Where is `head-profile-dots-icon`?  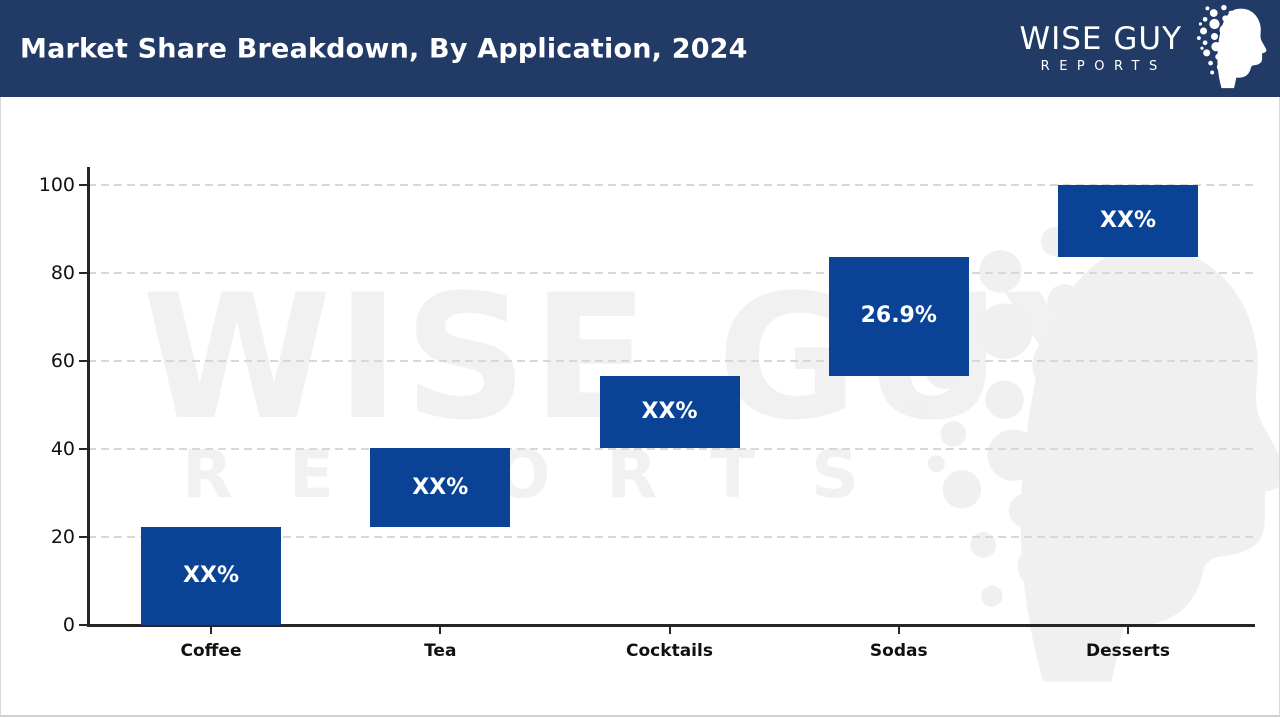
head-profile-dots-icon is located at coordinates (1231, 46).